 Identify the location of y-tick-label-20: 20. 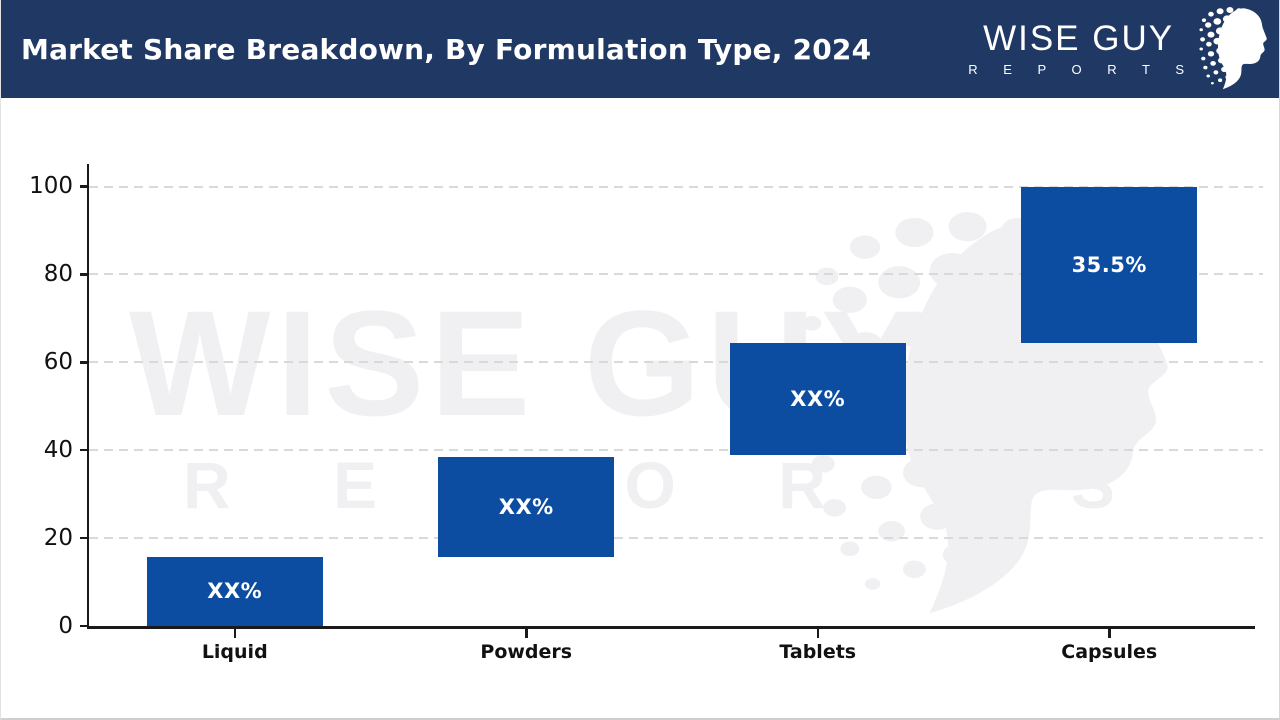
(58, 537).